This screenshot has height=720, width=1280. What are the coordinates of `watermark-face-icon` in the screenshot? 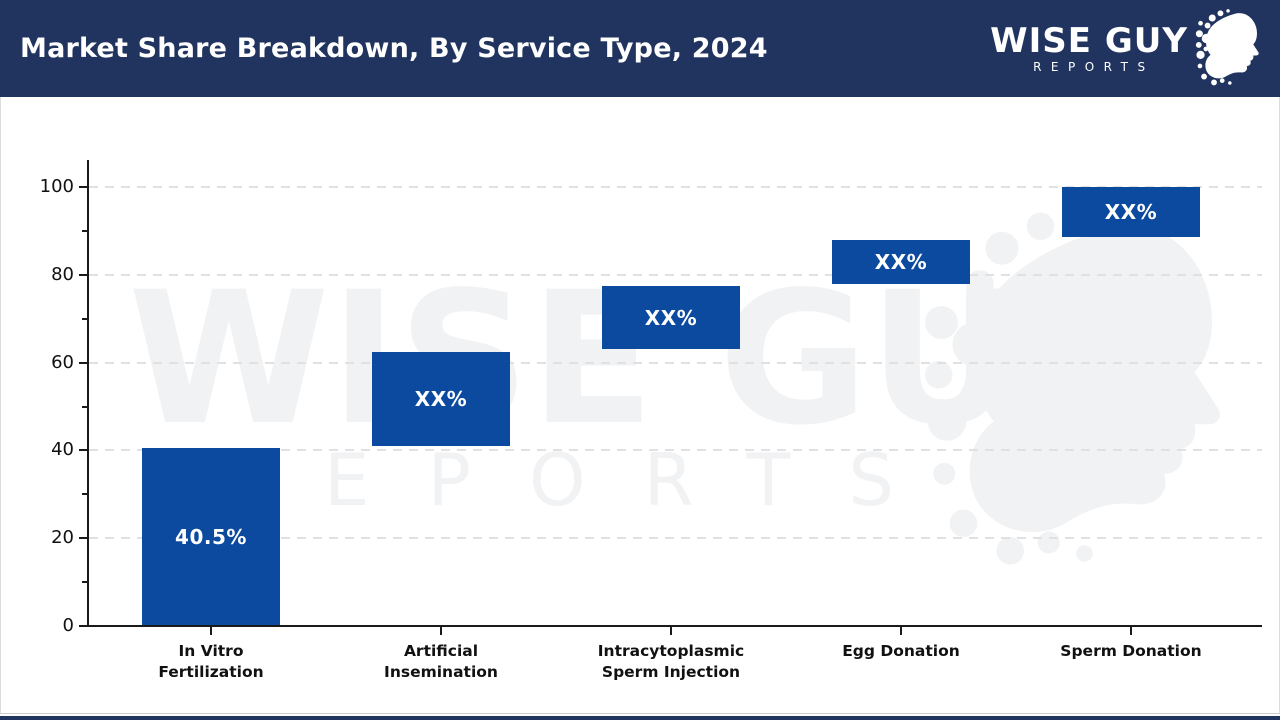 It's located at (1072, 386).